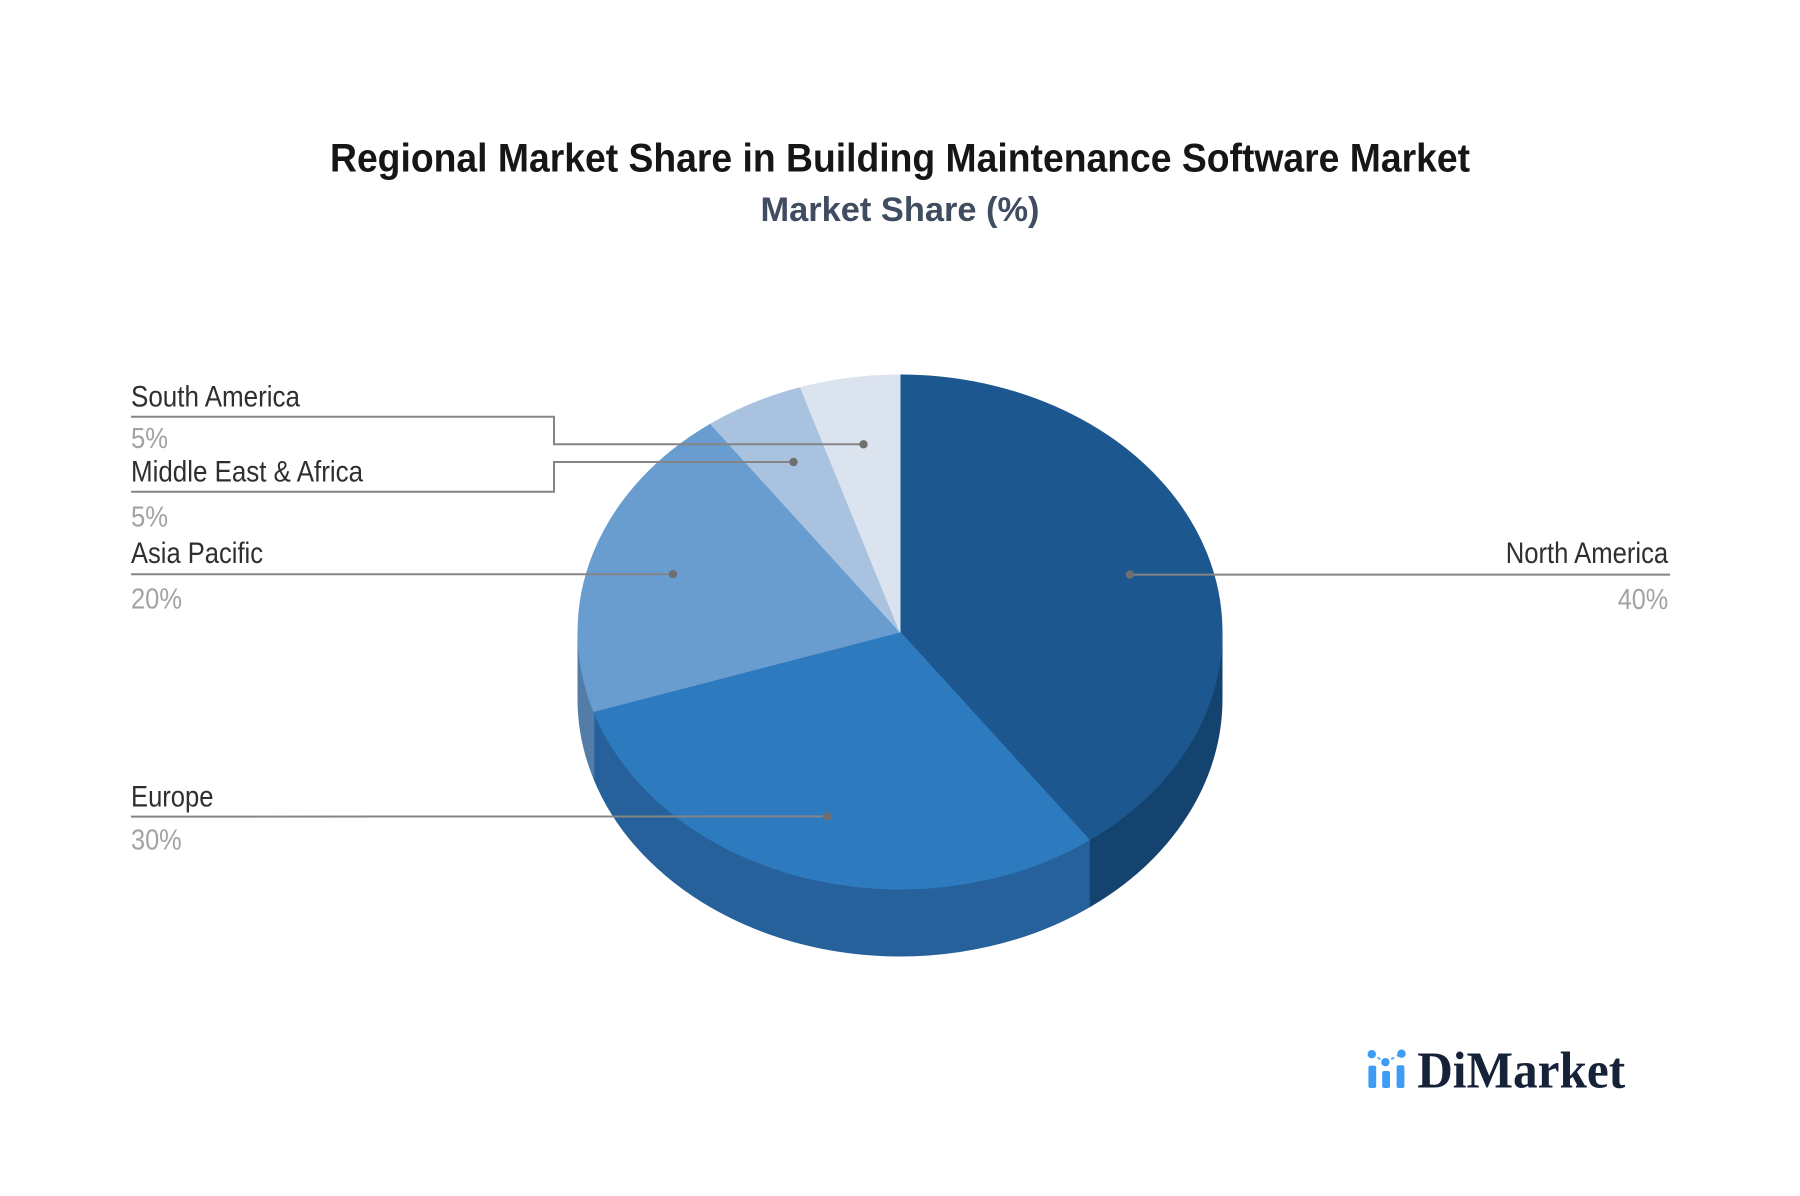 The width and height of the screenshot is (1800, 1196). Describe the element at coordinates (156, 840) in the screenshot. I see `svg-text: 30%` at that location.